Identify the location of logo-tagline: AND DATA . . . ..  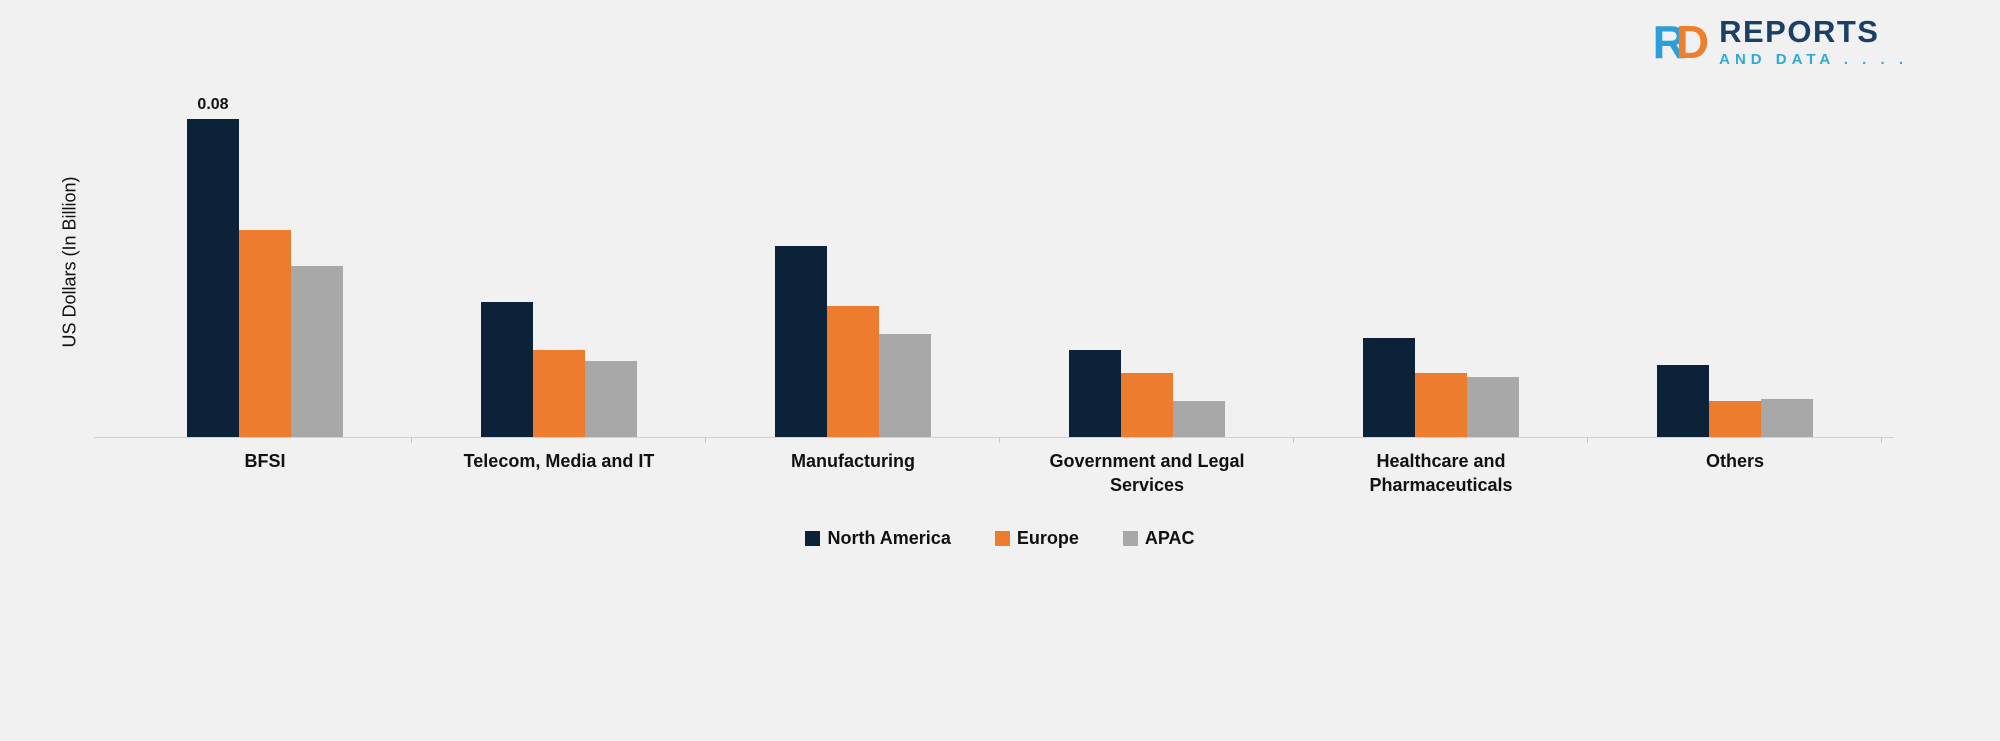
(1813, 59).